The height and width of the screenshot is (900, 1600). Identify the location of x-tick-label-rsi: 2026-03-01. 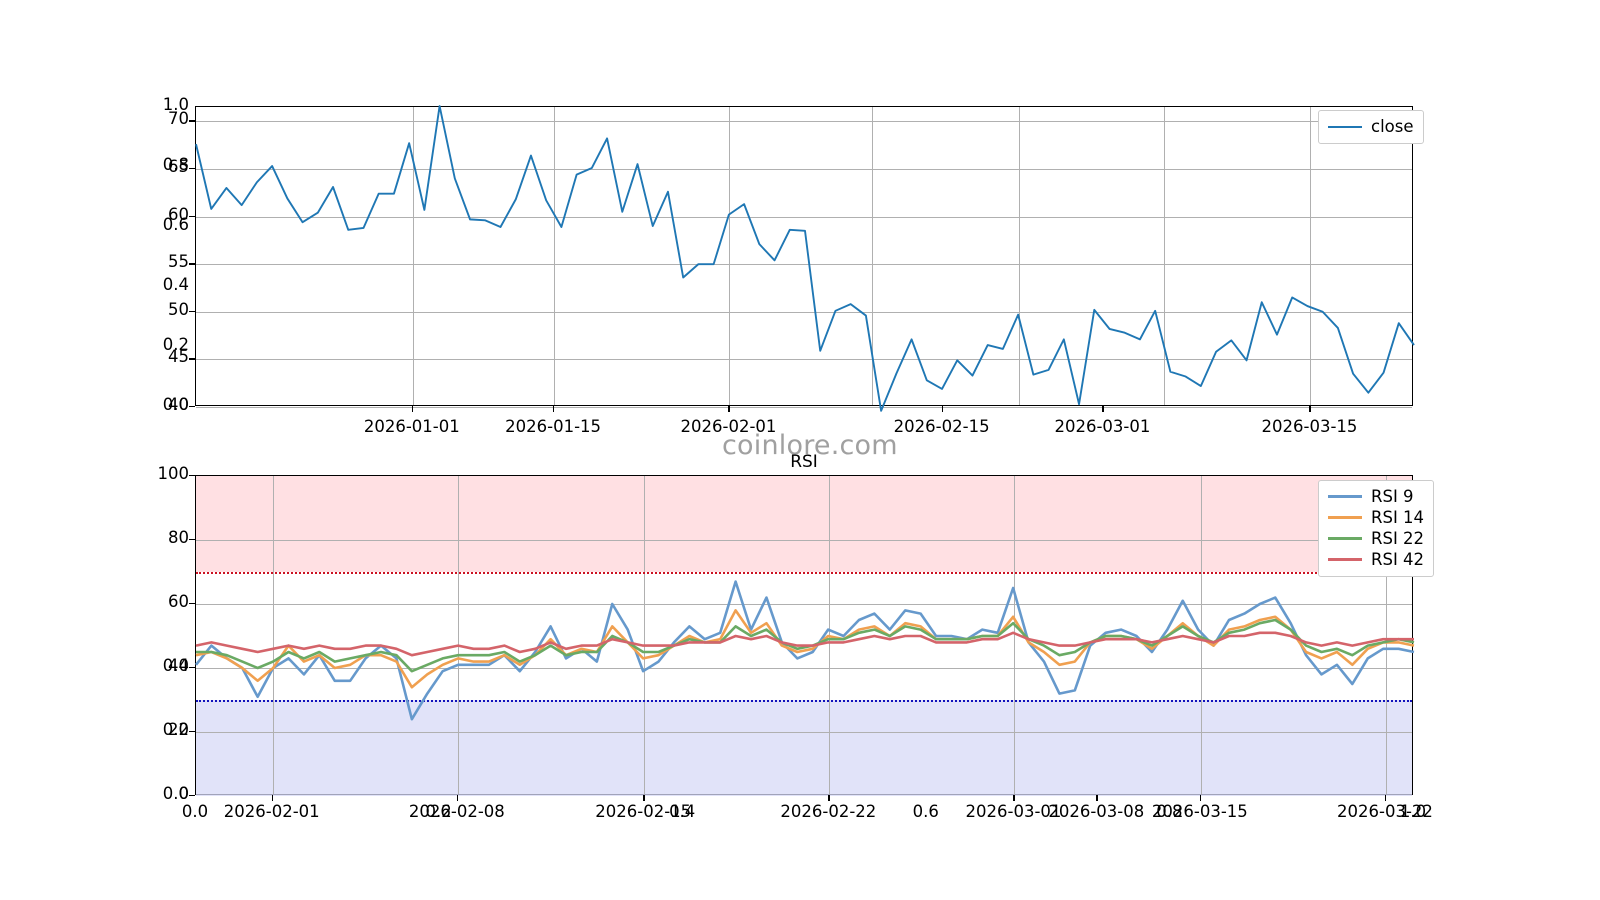
(1013, 811).